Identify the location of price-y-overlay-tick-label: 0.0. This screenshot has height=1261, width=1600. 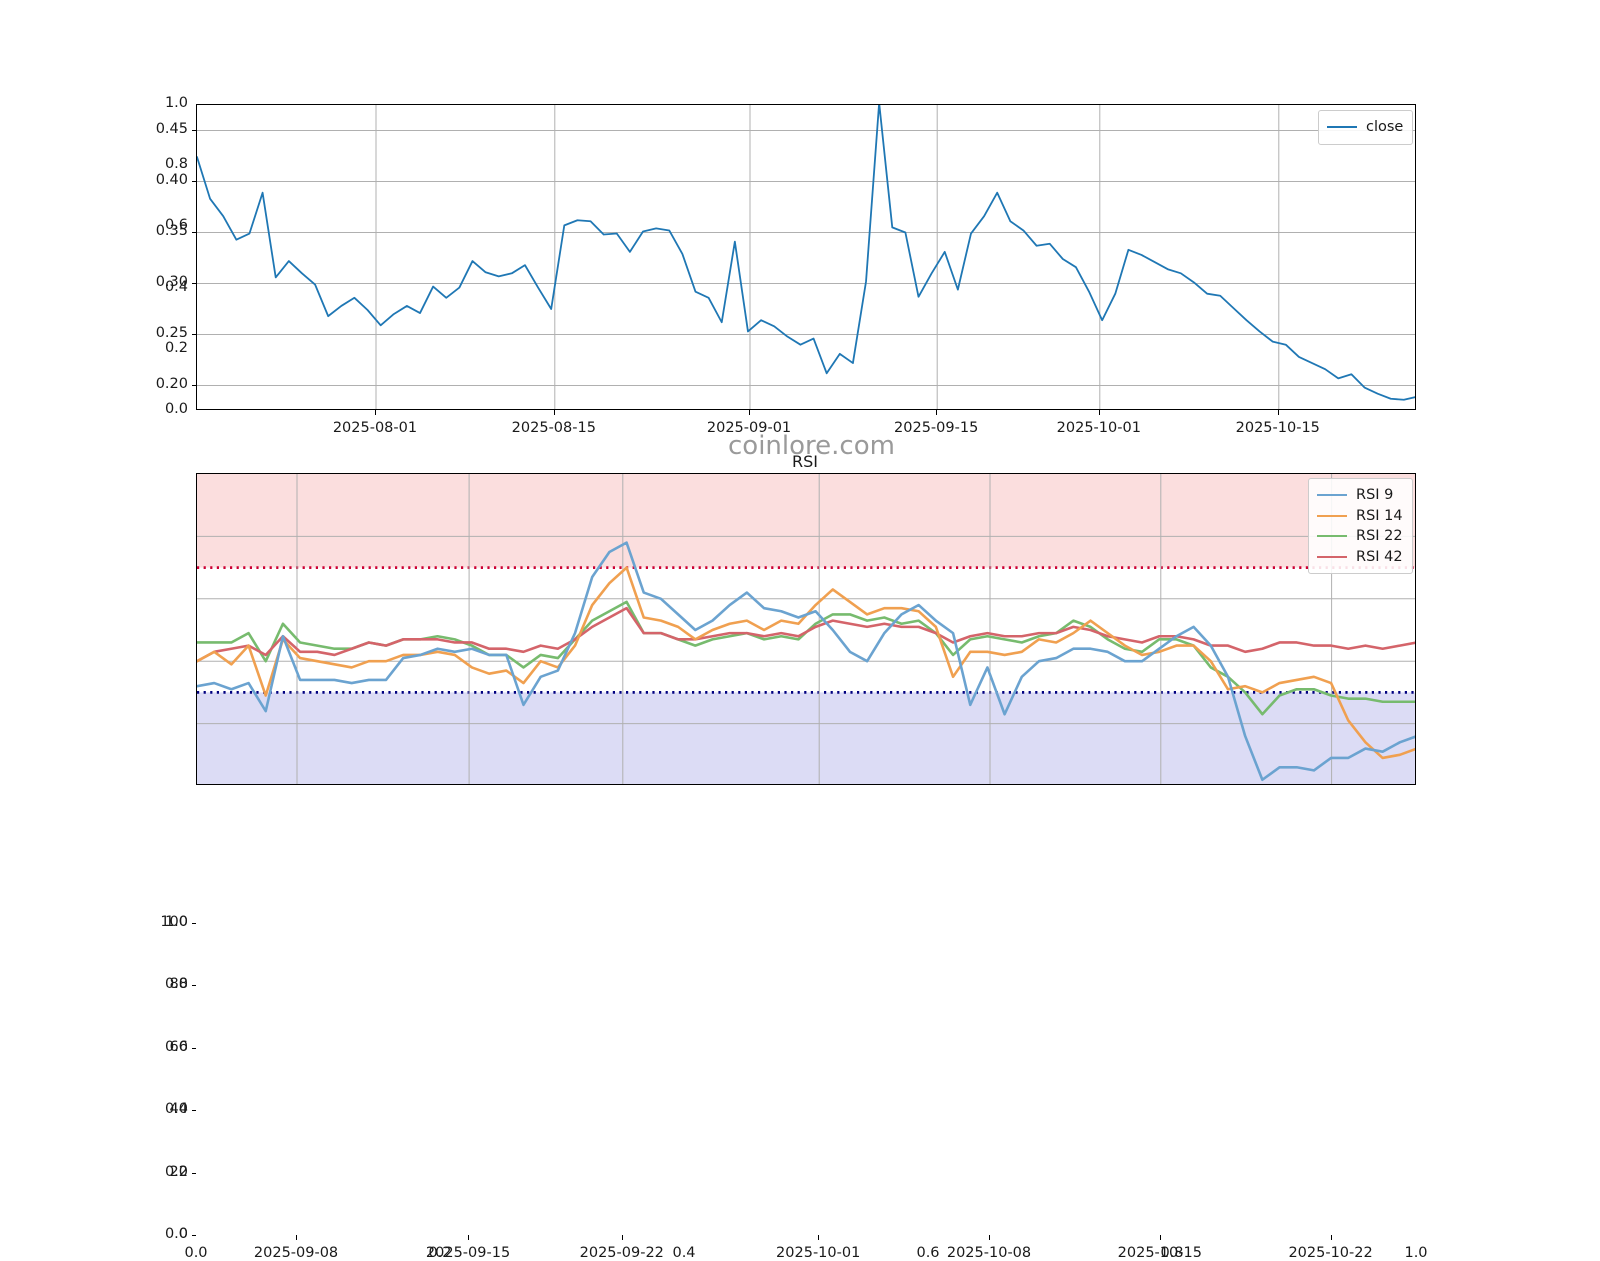
(176, 409).